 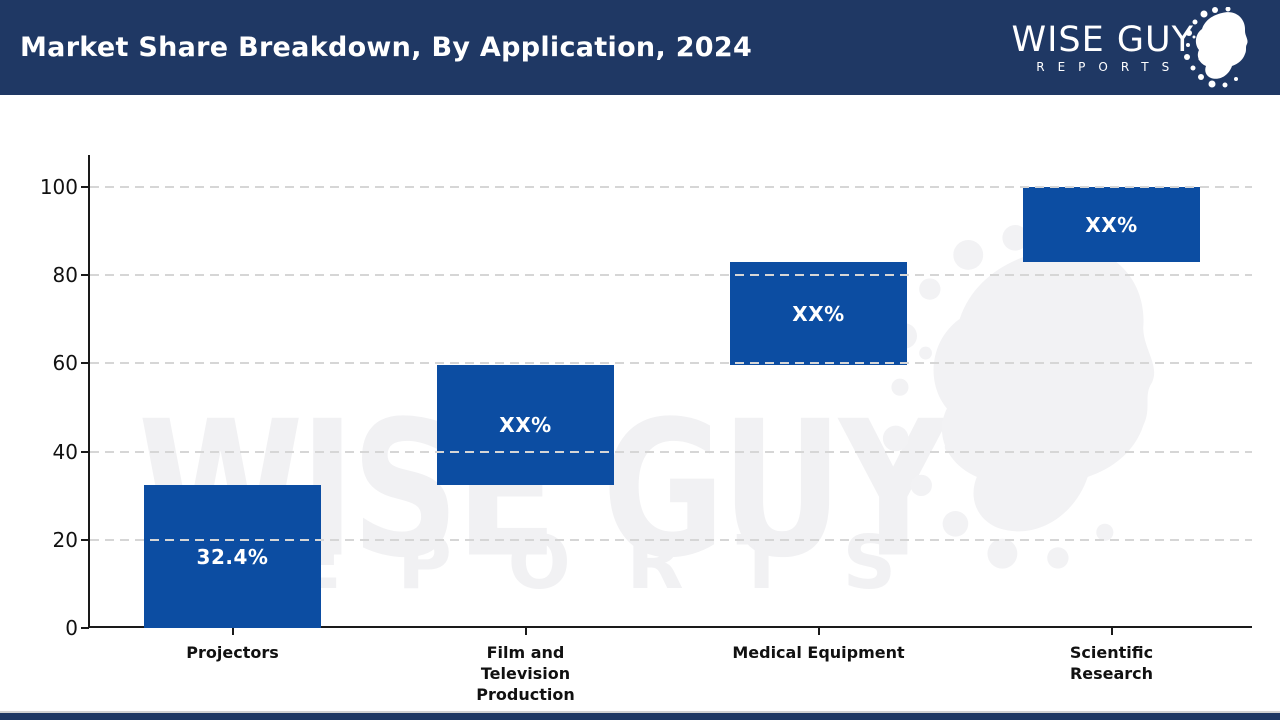 What do you see at coordinates (640, 716) in the screenshot?
I see `footer-bar` at bounding box center [640, 716].